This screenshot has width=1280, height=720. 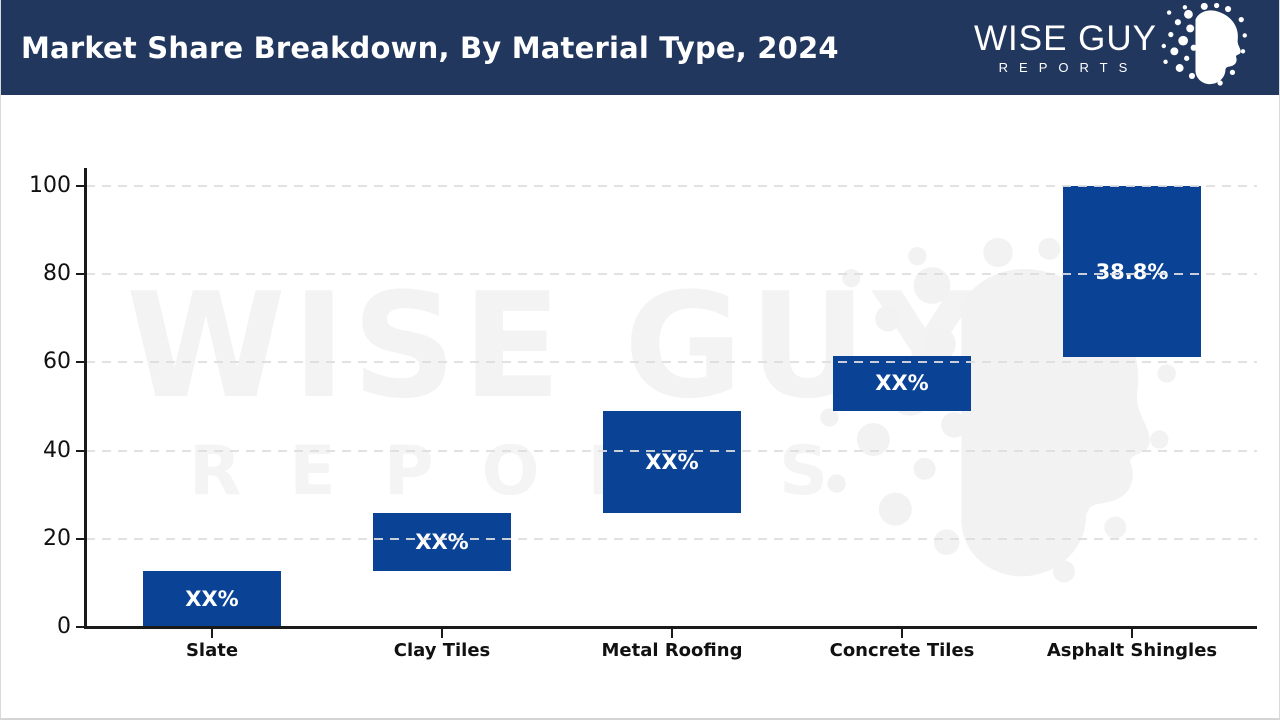 I want to click on x-category-label: Concrete Tiles, so click(x=902, y=650).